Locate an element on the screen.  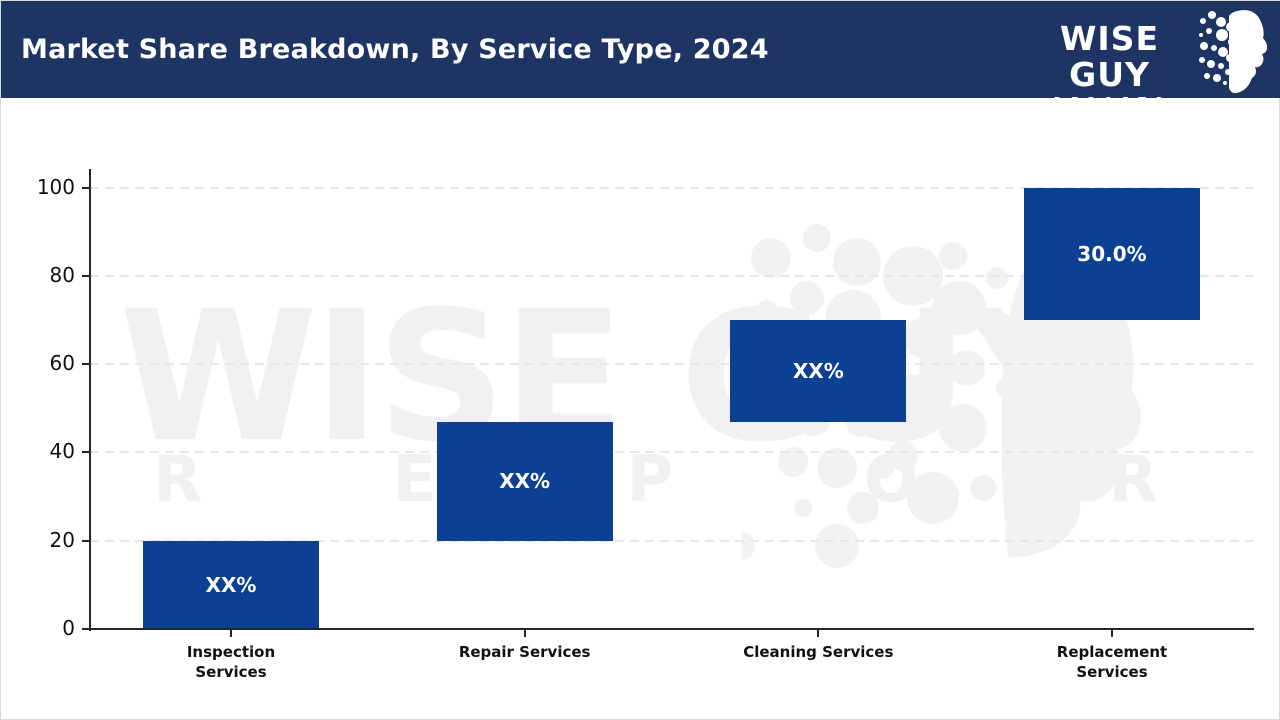
logo-face-icon is located at coordinates (1233, 52).